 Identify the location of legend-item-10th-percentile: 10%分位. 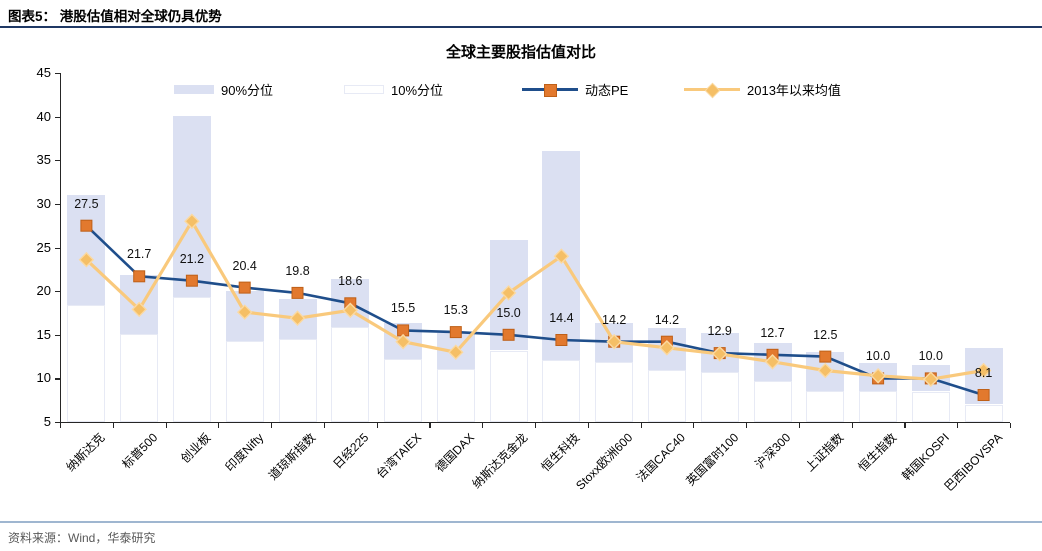
(393, 89).